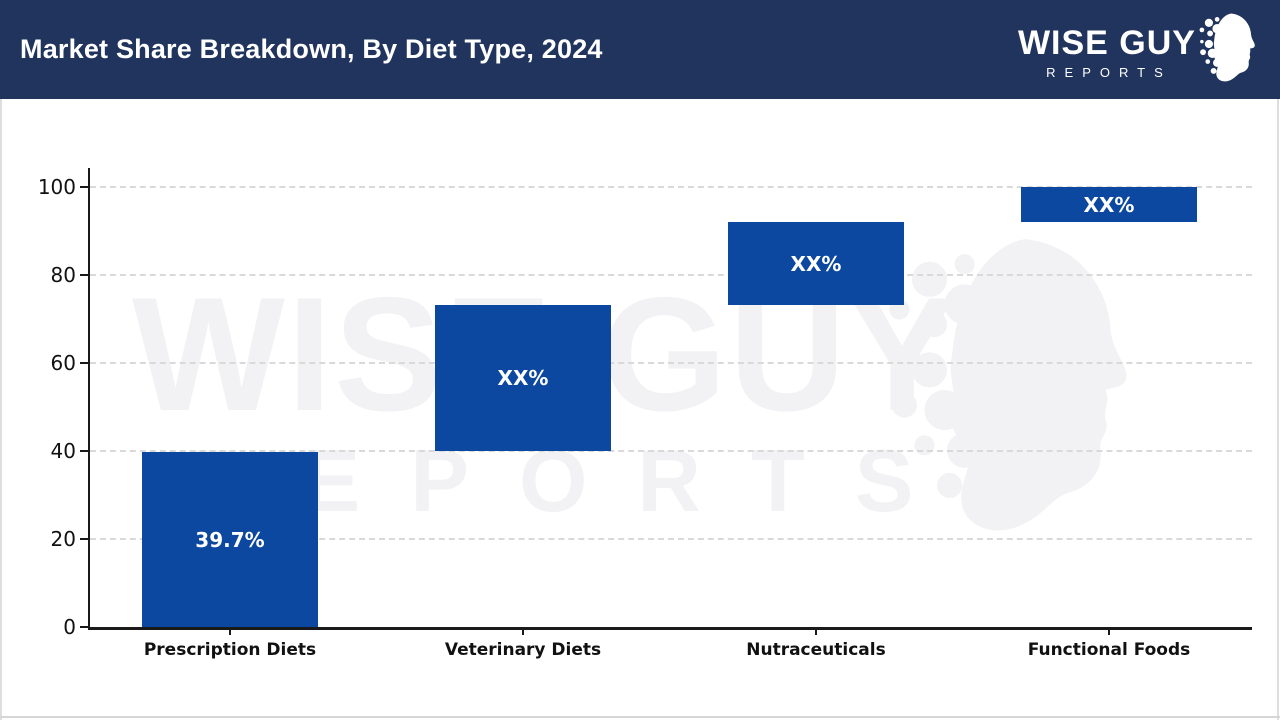 This screenshot has height=720, width=1280. I want to click on y-tick-label: 0, so click(69, 627).